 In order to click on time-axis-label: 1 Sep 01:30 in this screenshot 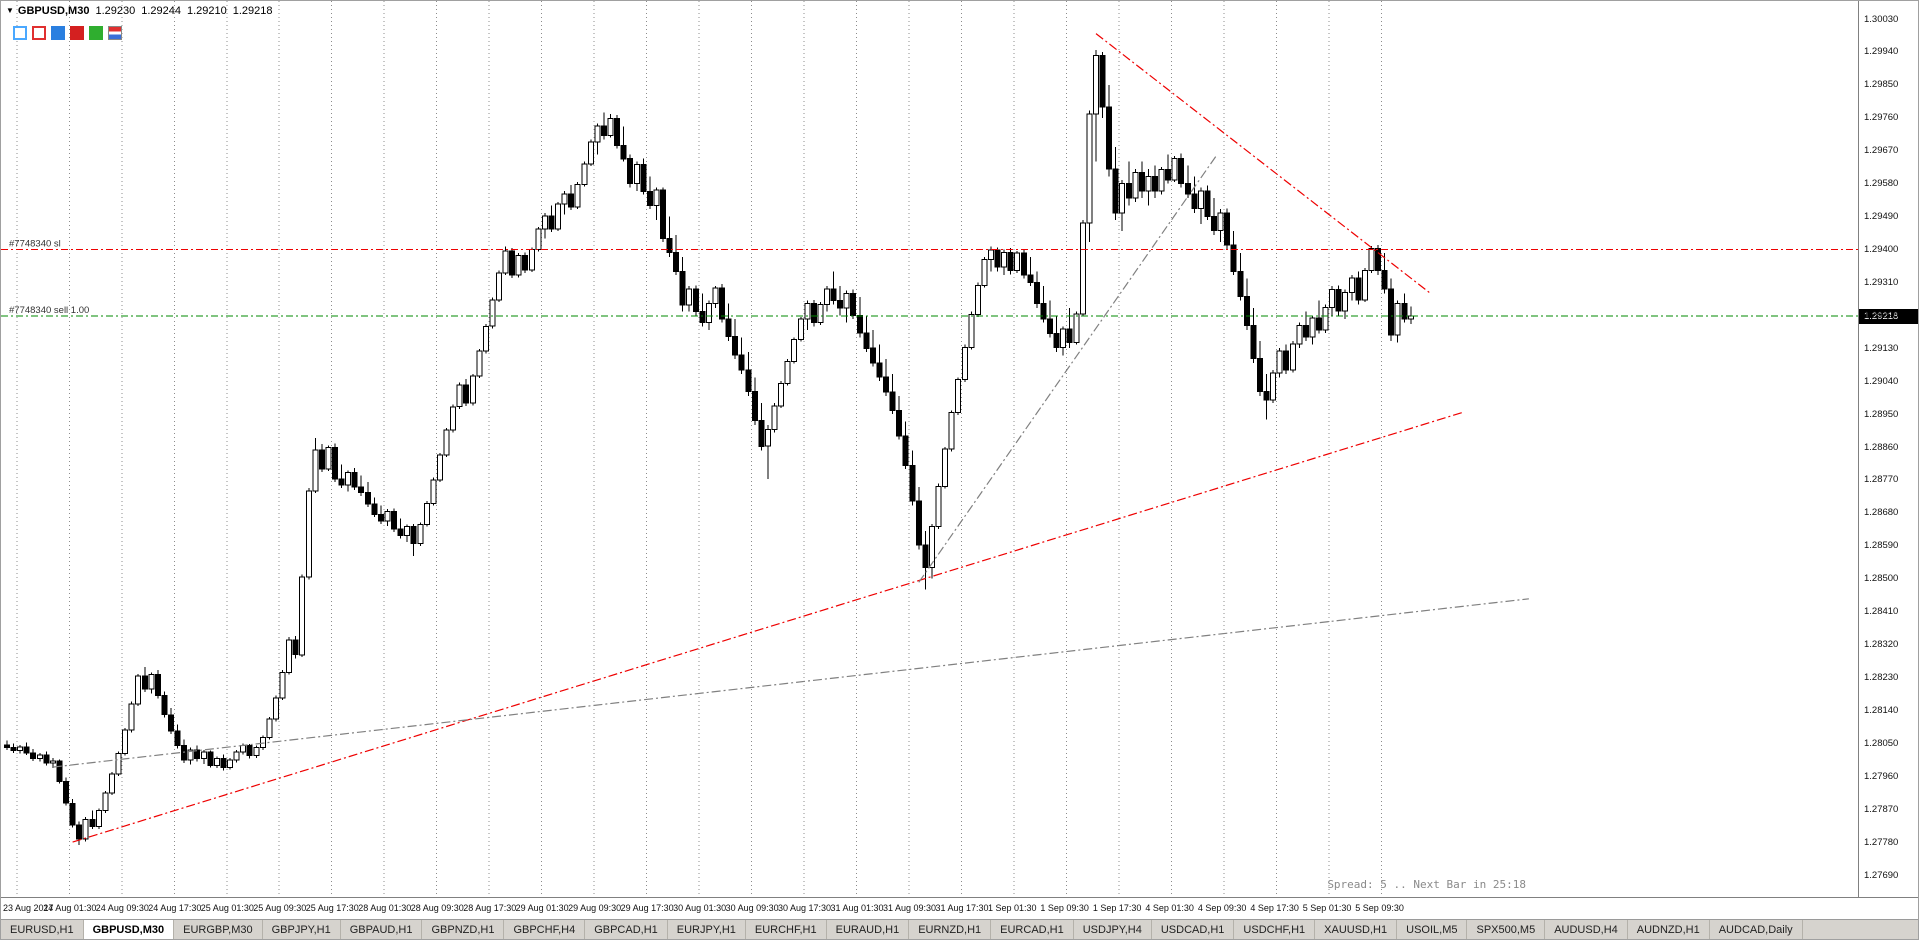, I will do `click(1012, 908)`.